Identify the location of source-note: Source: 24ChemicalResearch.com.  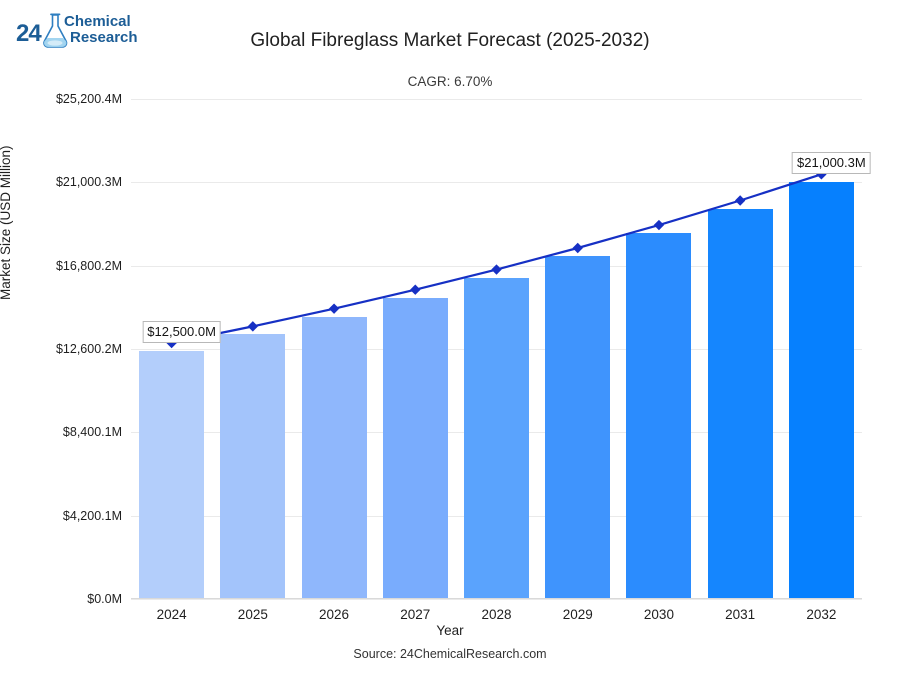
(450, 654).